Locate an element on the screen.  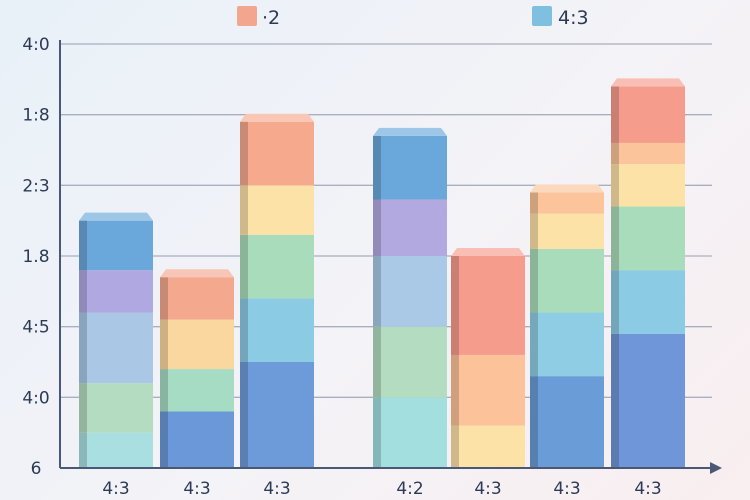
x-tick-label: 4:2 is located at coordinates (409, 489).